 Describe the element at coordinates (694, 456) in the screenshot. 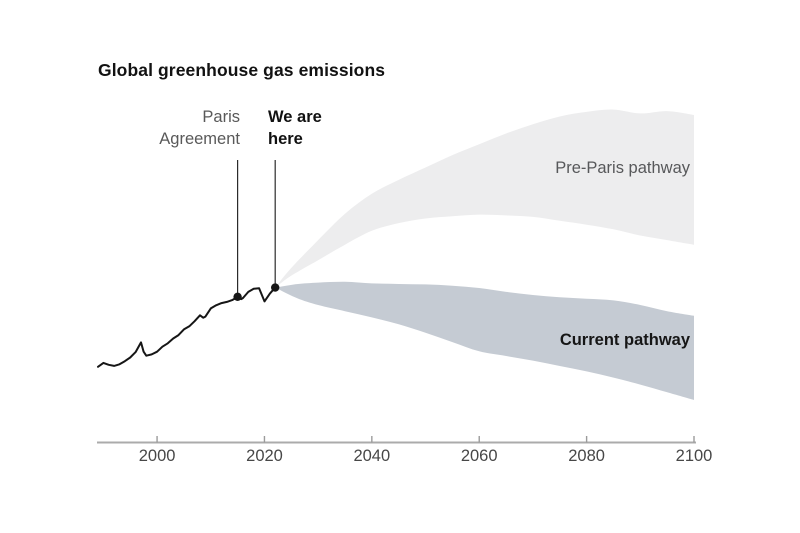

I see `x-axis-tick-label: 2100` at that location.